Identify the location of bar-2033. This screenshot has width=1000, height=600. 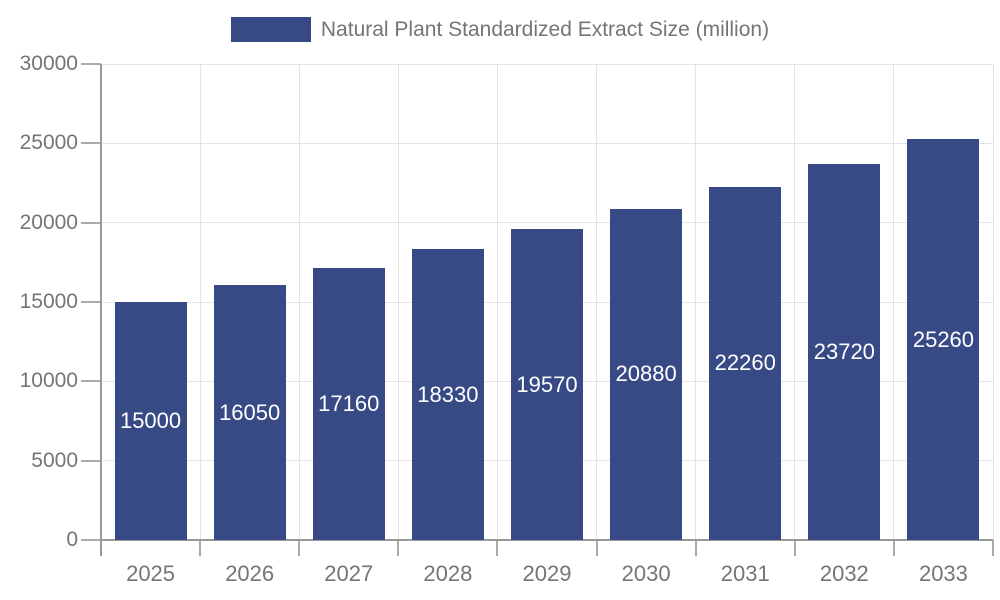
(943, 339).